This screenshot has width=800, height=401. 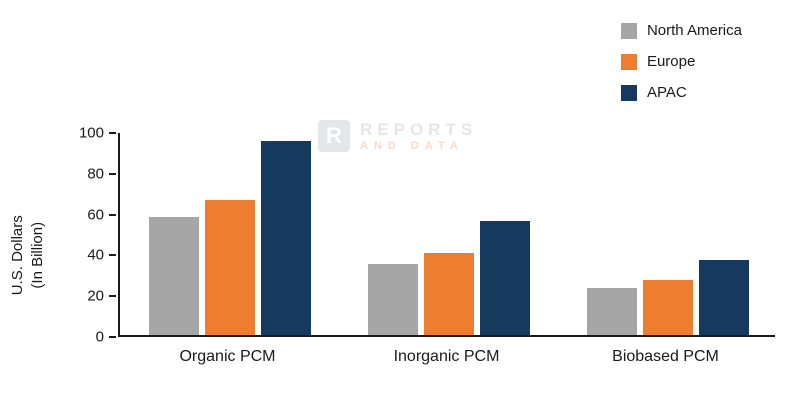 What do you see at coordinates (227, 356) in the screenshot?
I see `x-category-label: Organic PCM` at bounding box center [227, 356].